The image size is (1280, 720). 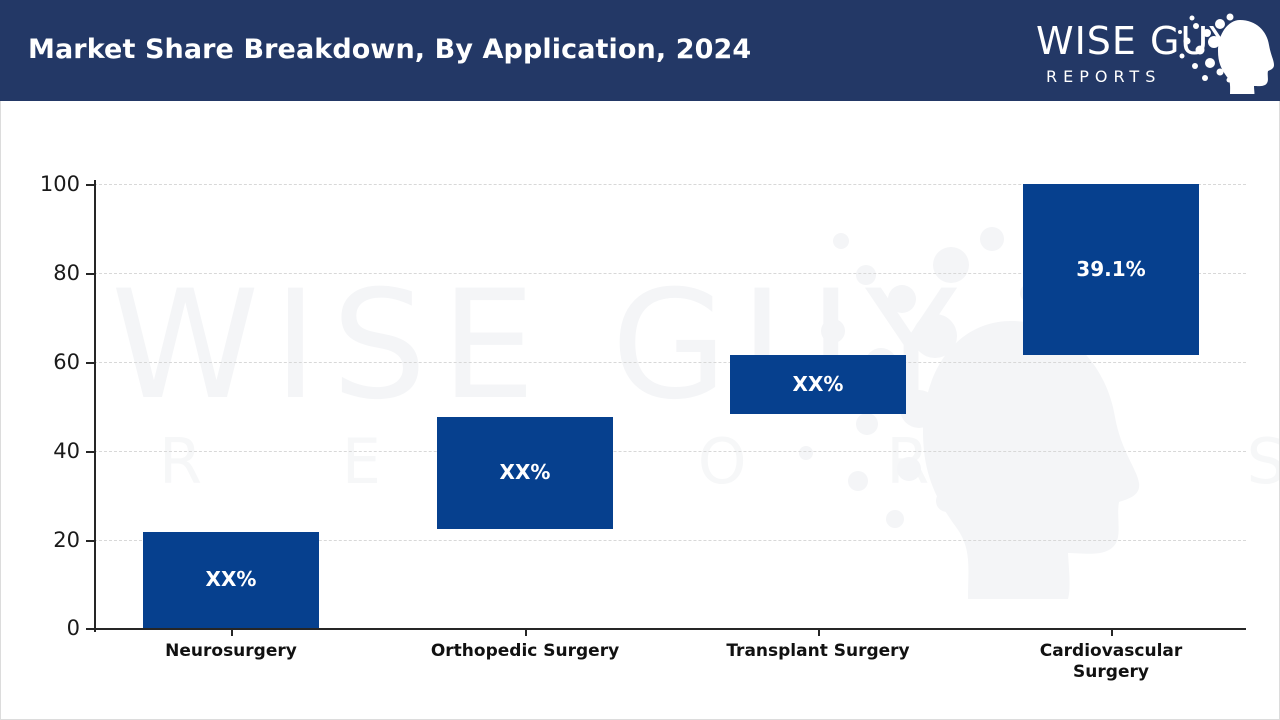 I want to click on y-tick-label-40: 40, so click(x=66, y=451).